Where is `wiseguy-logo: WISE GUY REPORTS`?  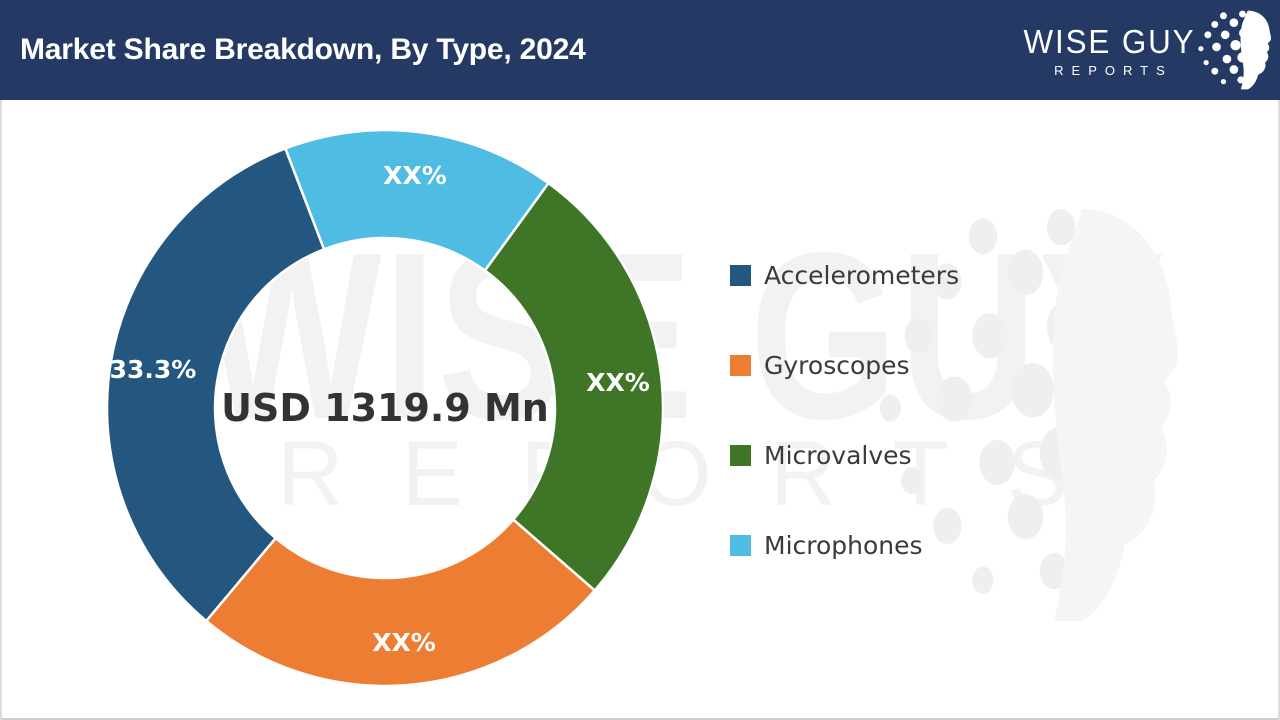
wiseguy-logo: WISE GUY REPORTS is located at coordinates (1145, 50).